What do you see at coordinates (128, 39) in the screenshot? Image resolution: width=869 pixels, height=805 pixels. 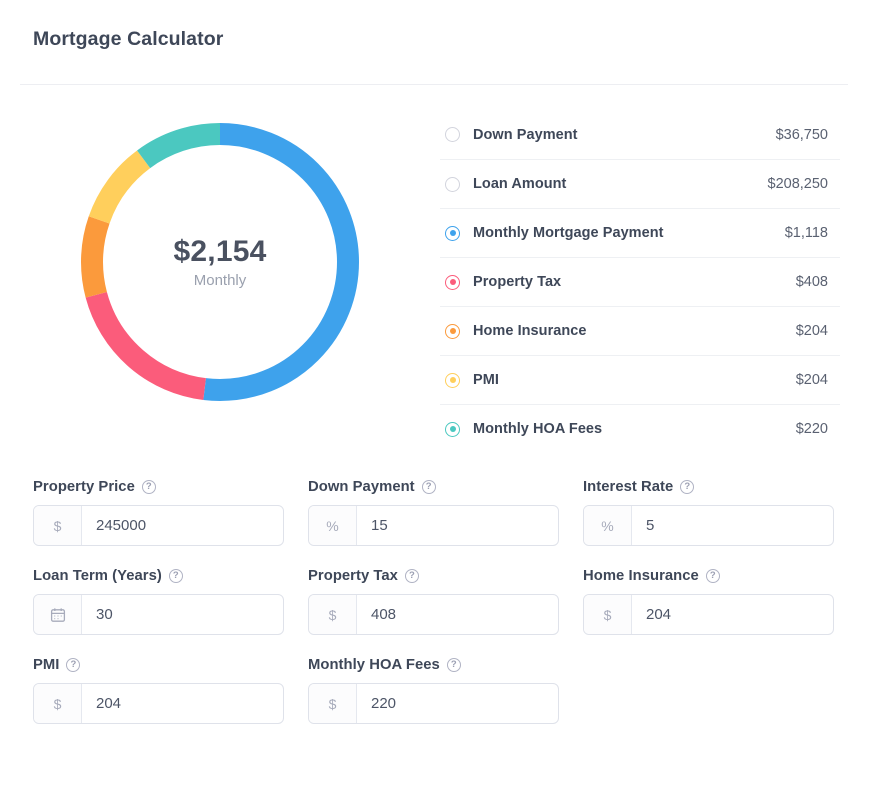 I see `page-title: Mortgage Calculator` at bounding box center [128, 39].